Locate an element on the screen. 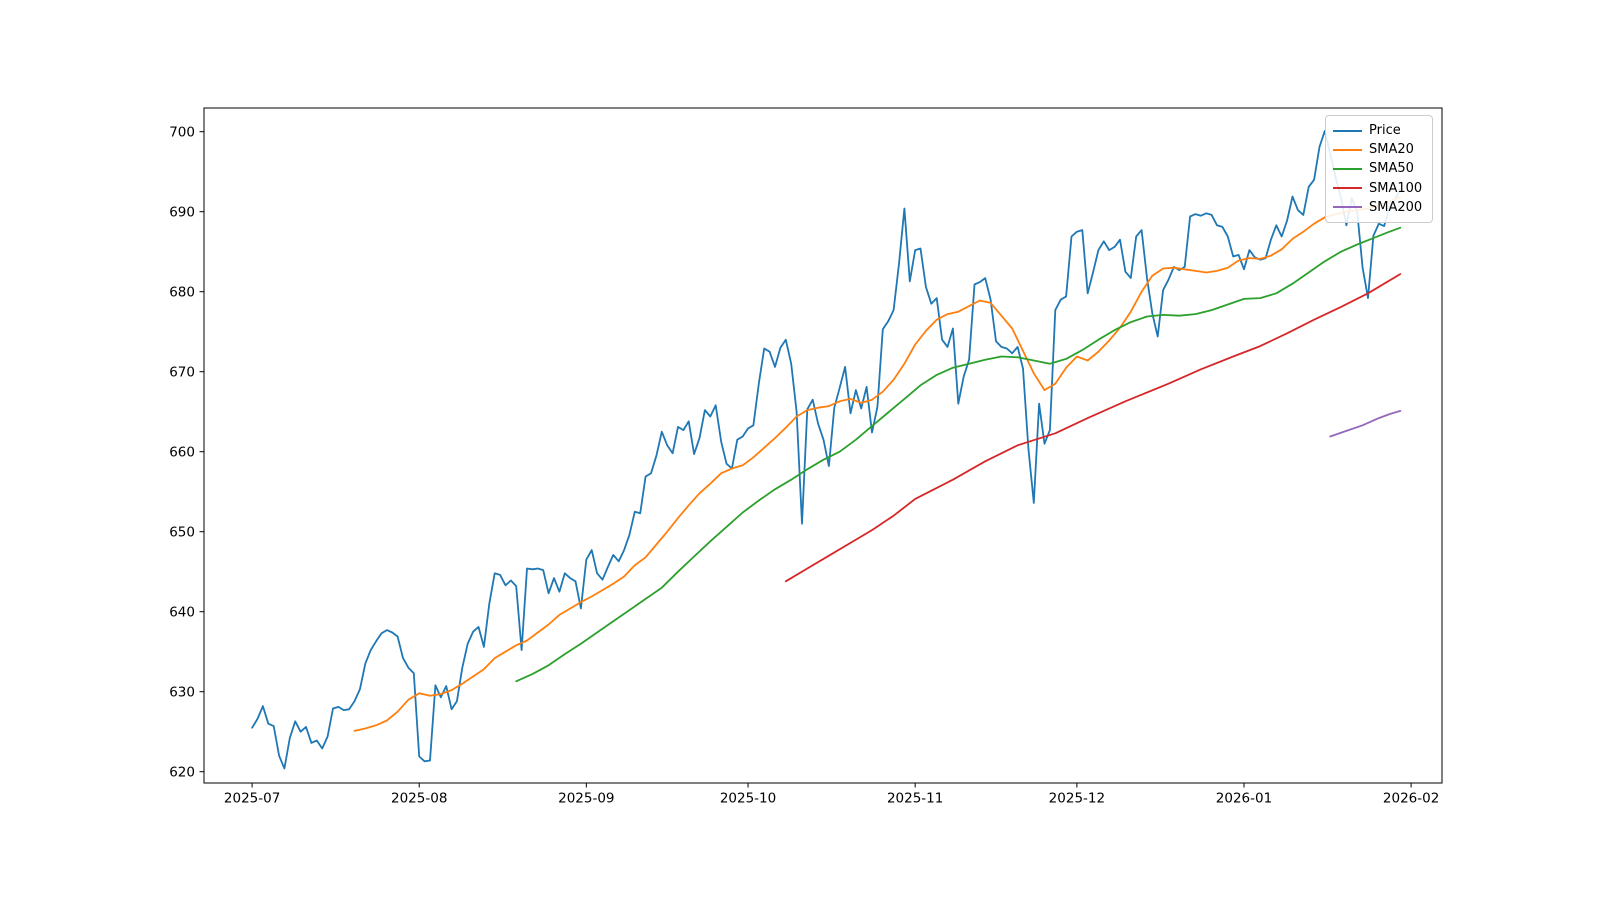 Image resolution: width=1600 pixels, height=900 pixels. y-tick-label: 690 is located at coordinates (182, 212).